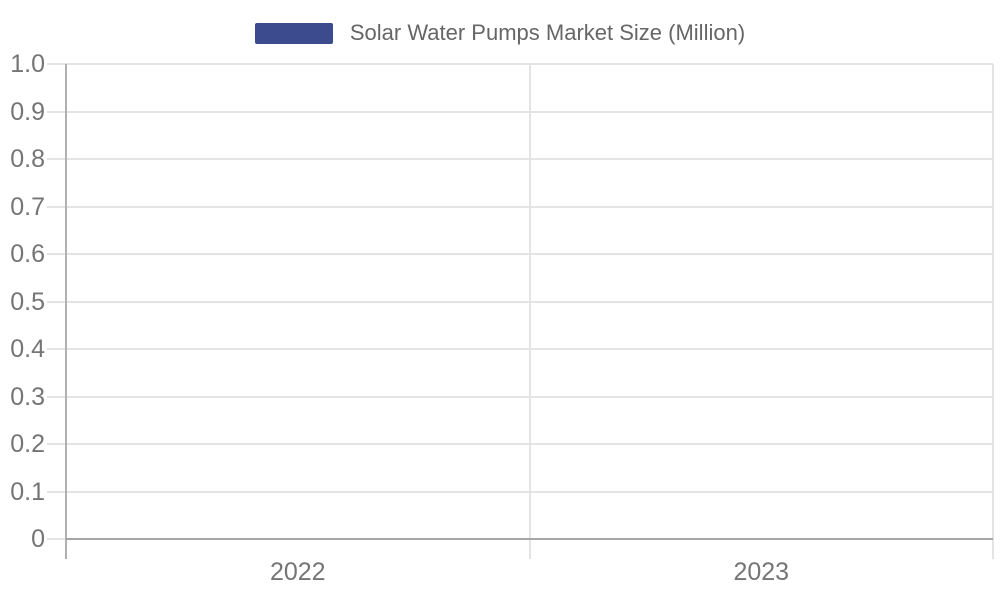  Describe the element at coordinates (27, 491) in the screenshot. I see `y-axis-tick-label: 0.1` at that location.